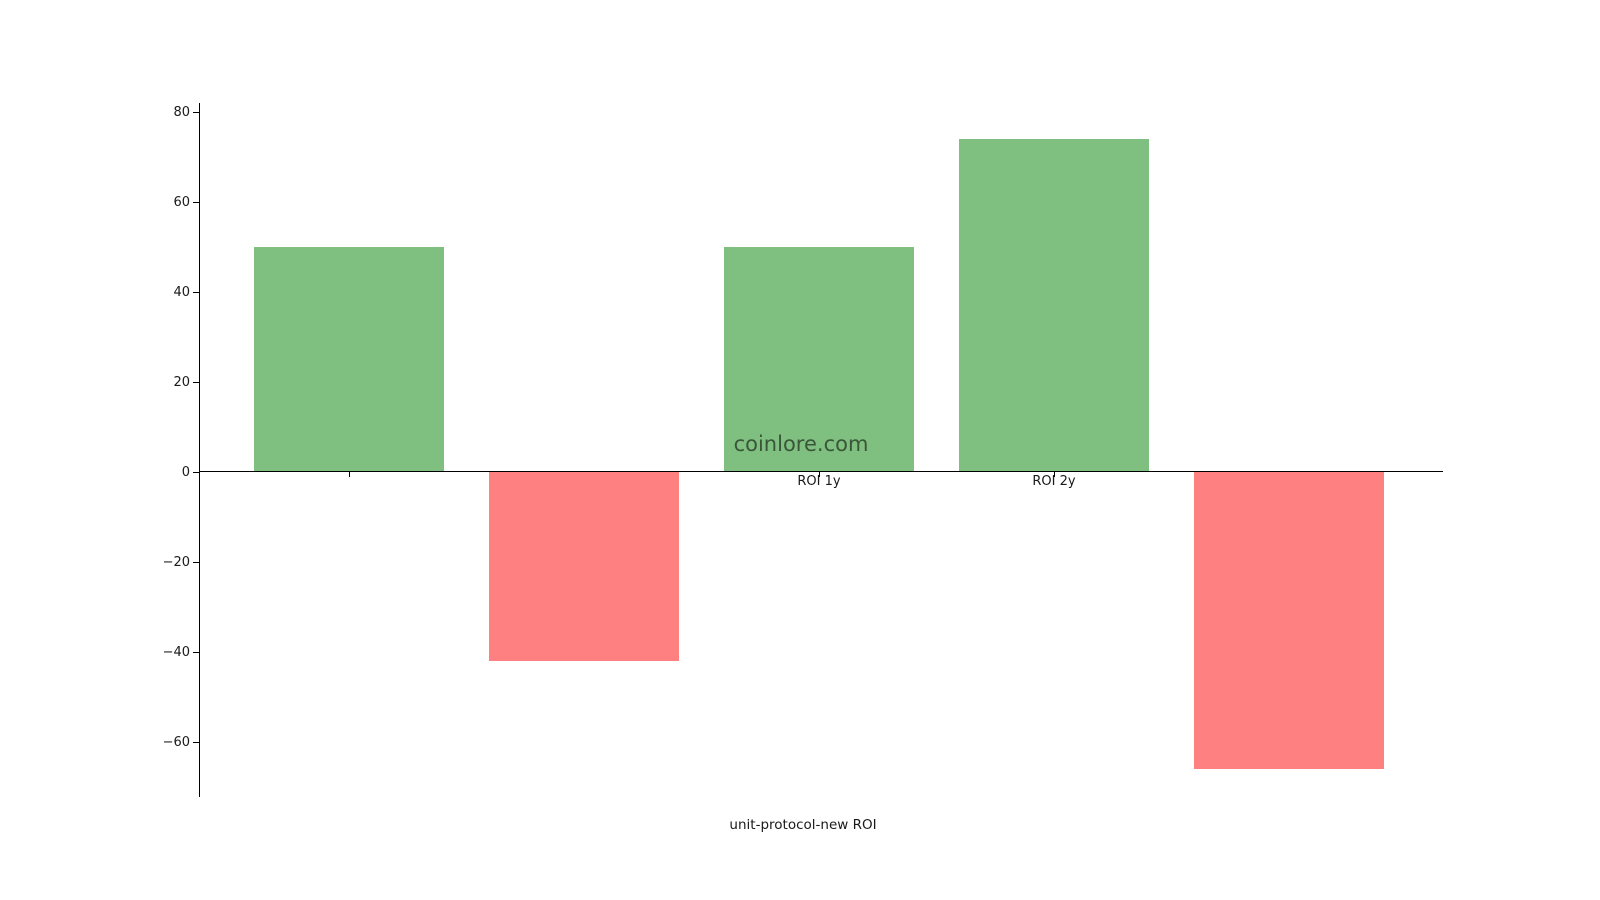 Image resolution: width=1600 pixels, height=900 pixels. I want to click on y-tick-label: −60, so click(176, 742).